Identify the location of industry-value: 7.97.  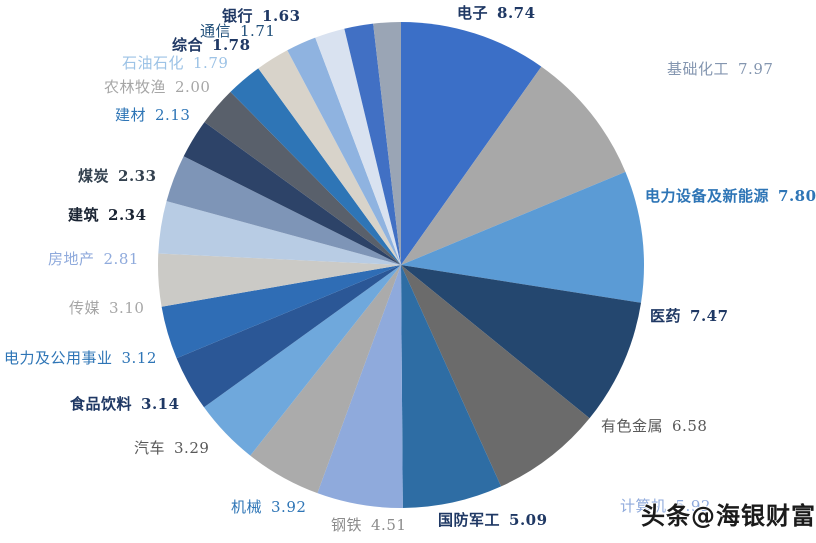
(756, 69).